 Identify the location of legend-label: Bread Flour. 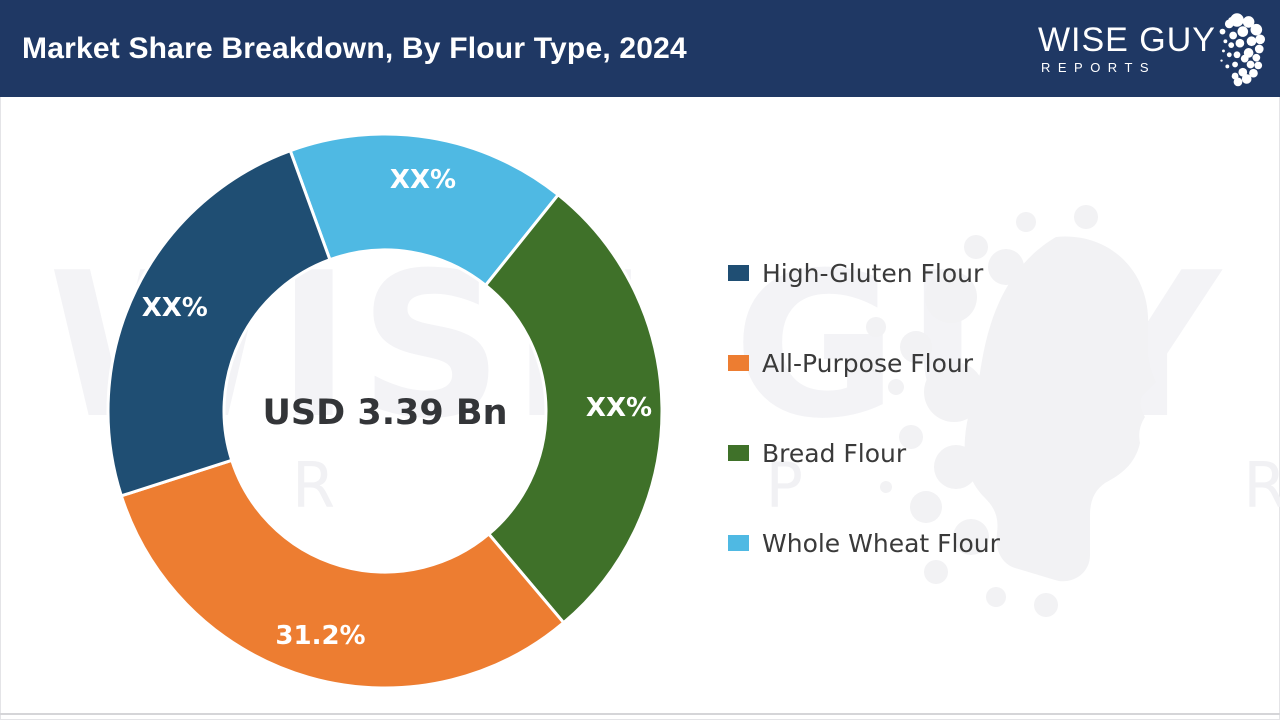
(834, 453).